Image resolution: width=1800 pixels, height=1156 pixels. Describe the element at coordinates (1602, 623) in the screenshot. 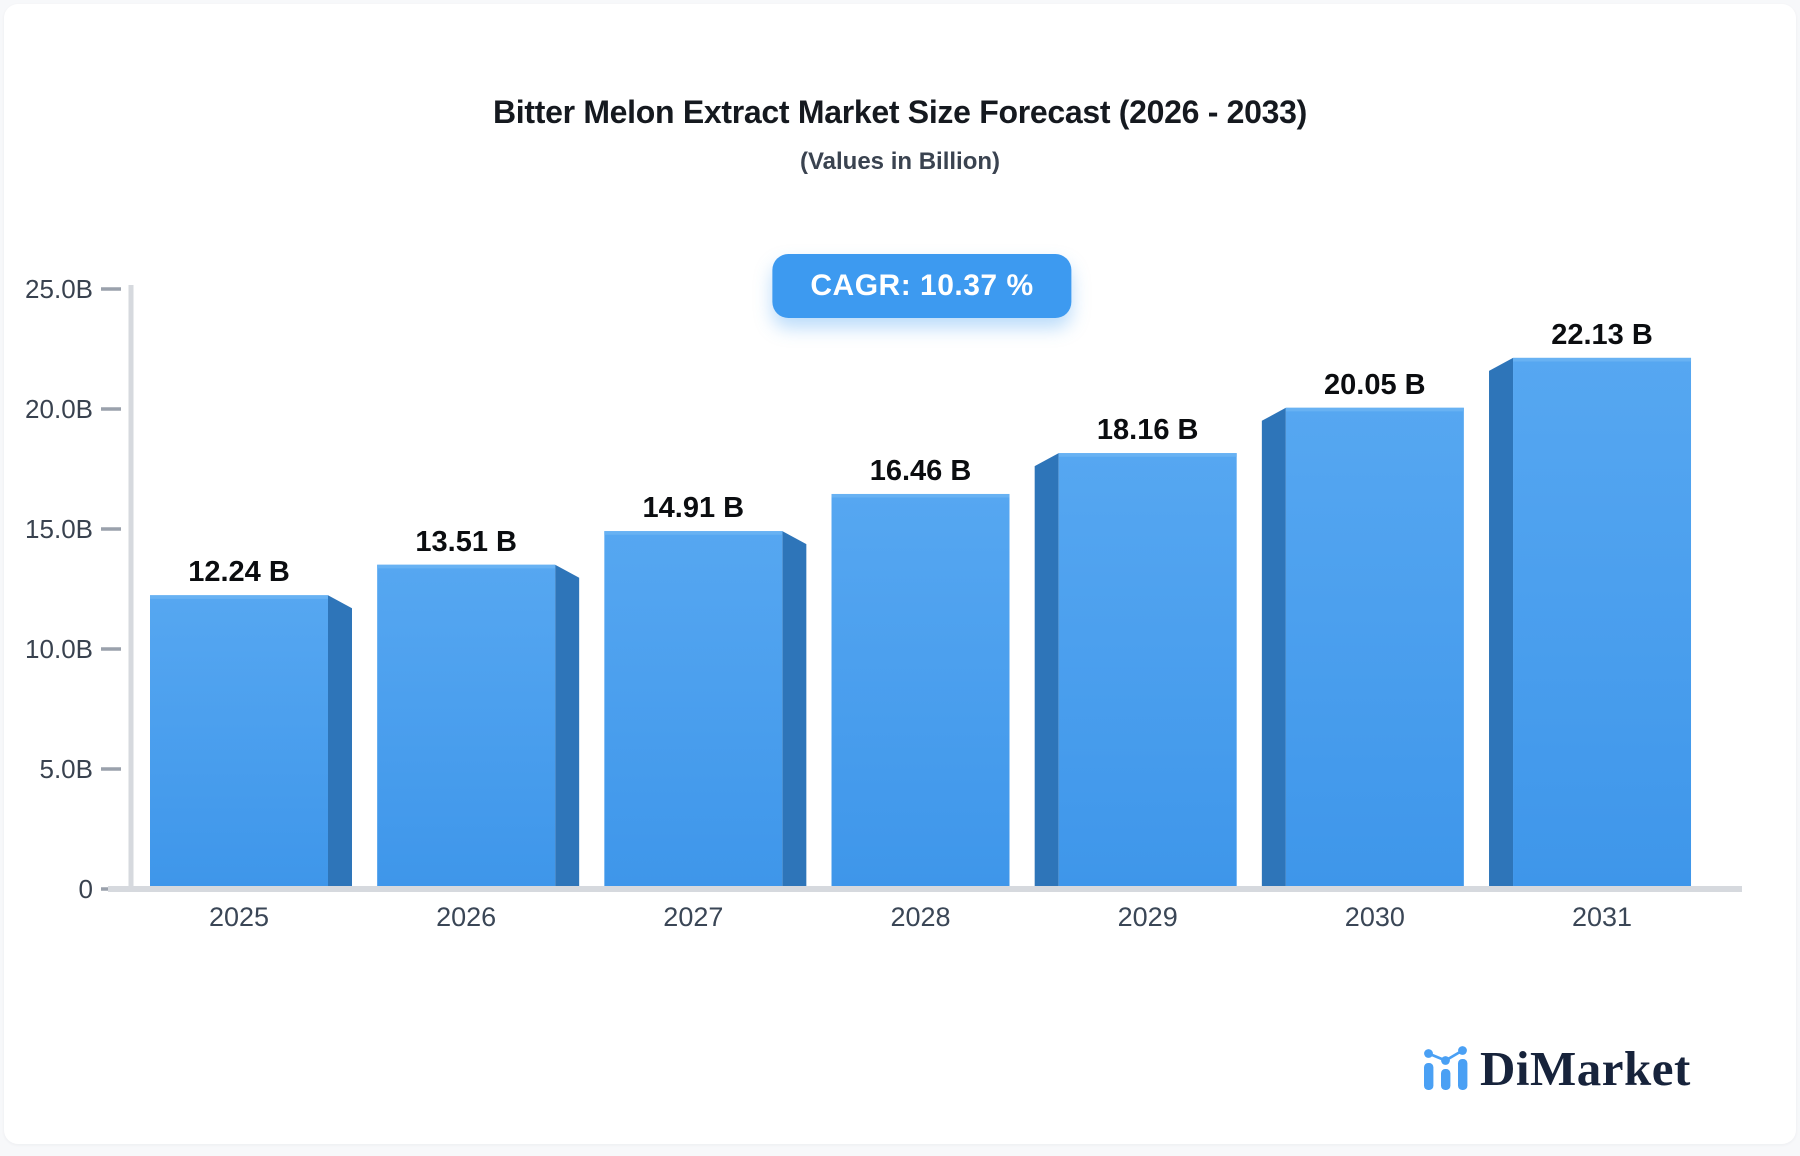

I see `bar-2031` at that location.